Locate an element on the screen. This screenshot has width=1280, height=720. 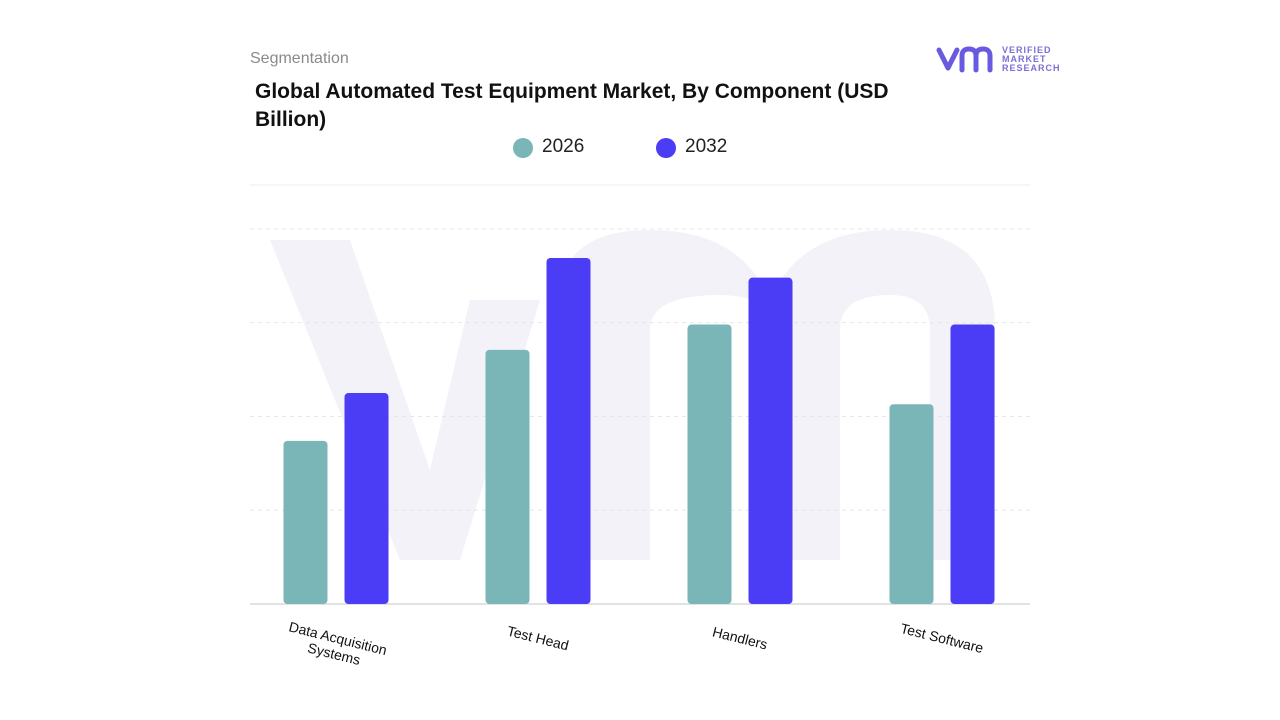
legend-label: 2026 is located at coordinates (563, 146).